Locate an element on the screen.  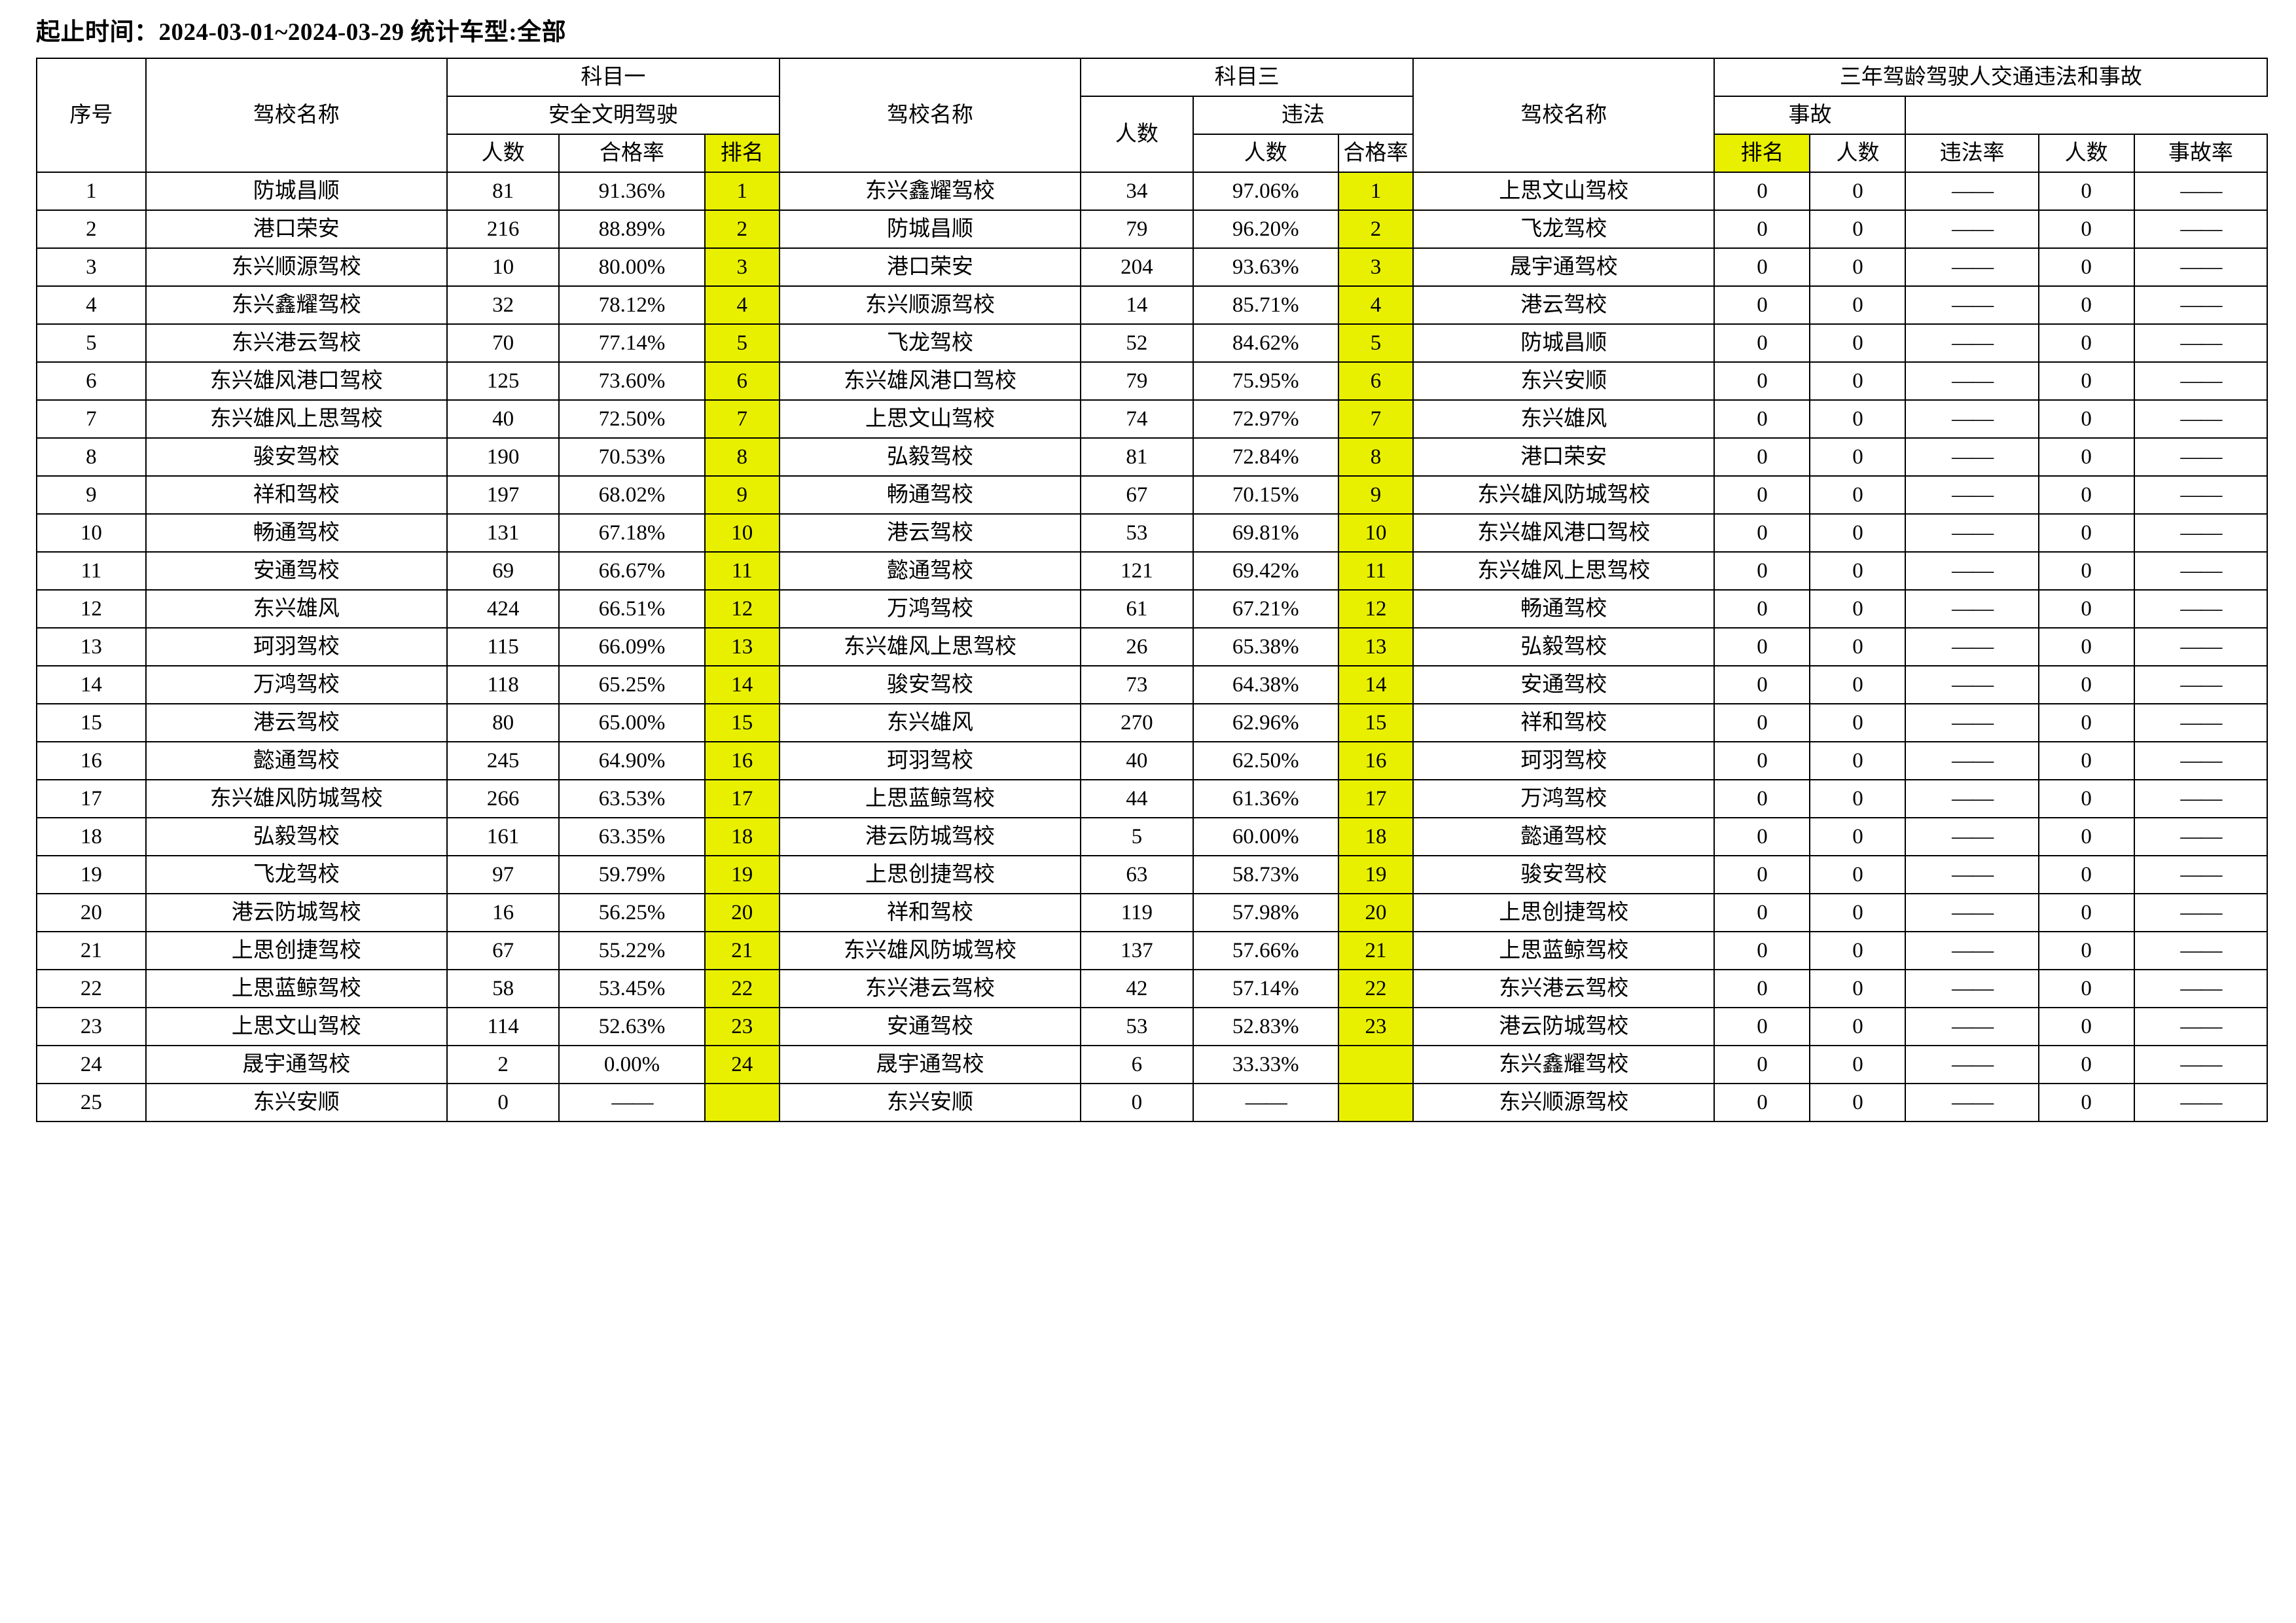
cell-count-subject-one: 245 is located at coordinates (503, 760).